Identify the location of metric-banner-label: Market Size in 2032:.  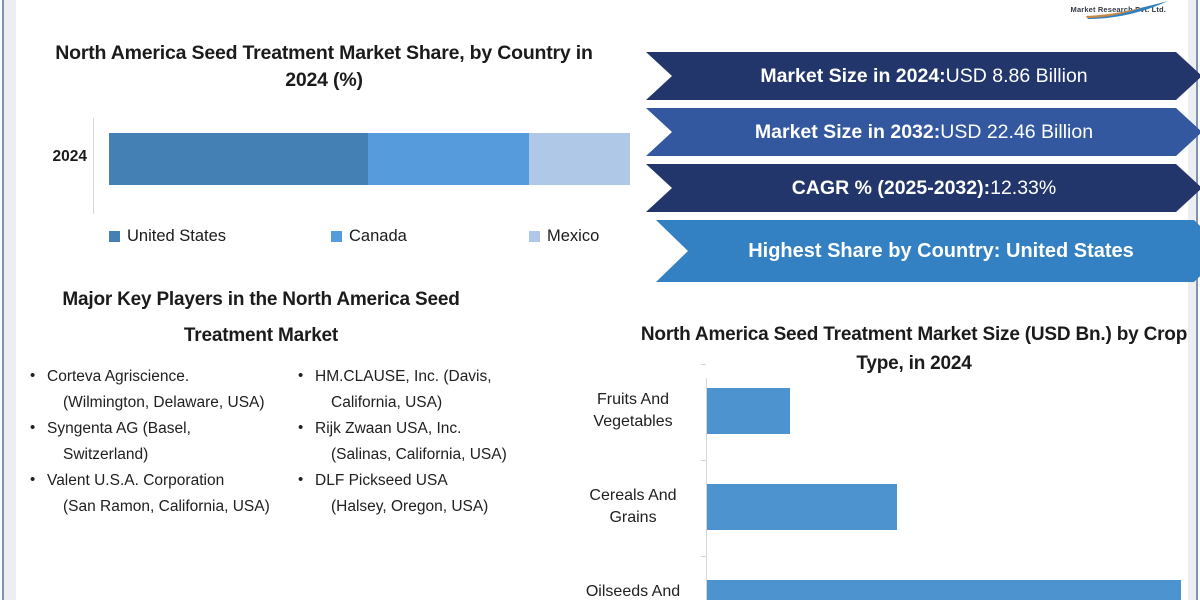
(847, 131).